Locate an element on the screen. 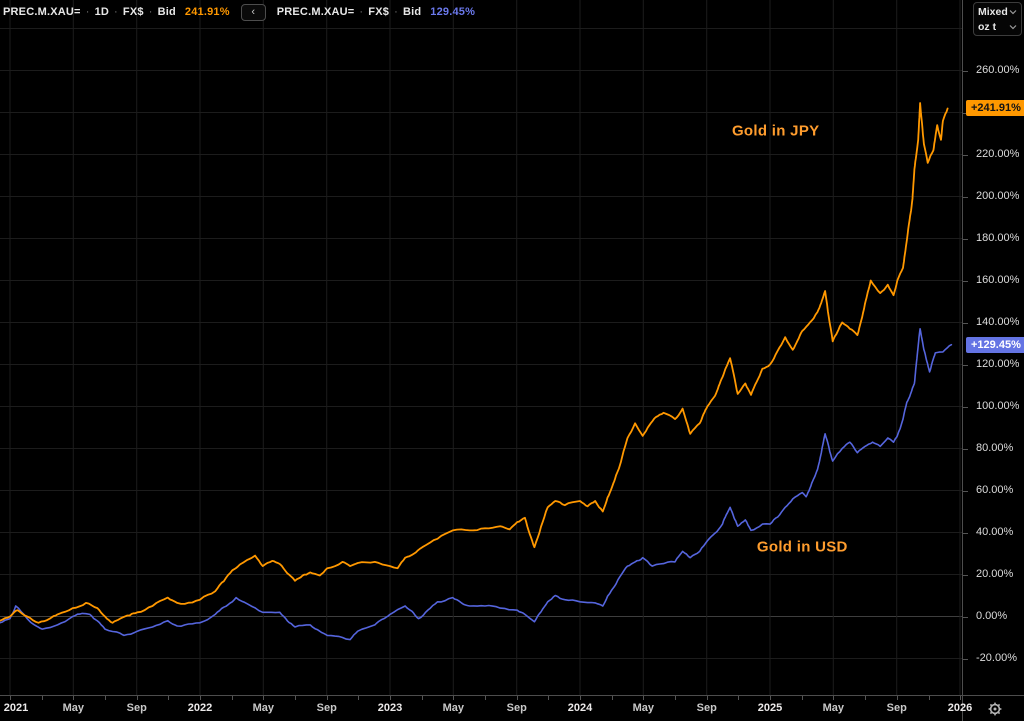 The width and height of the screenshot is (1024, 721). legend-interval: 1D is located at coordinates (102, 12).